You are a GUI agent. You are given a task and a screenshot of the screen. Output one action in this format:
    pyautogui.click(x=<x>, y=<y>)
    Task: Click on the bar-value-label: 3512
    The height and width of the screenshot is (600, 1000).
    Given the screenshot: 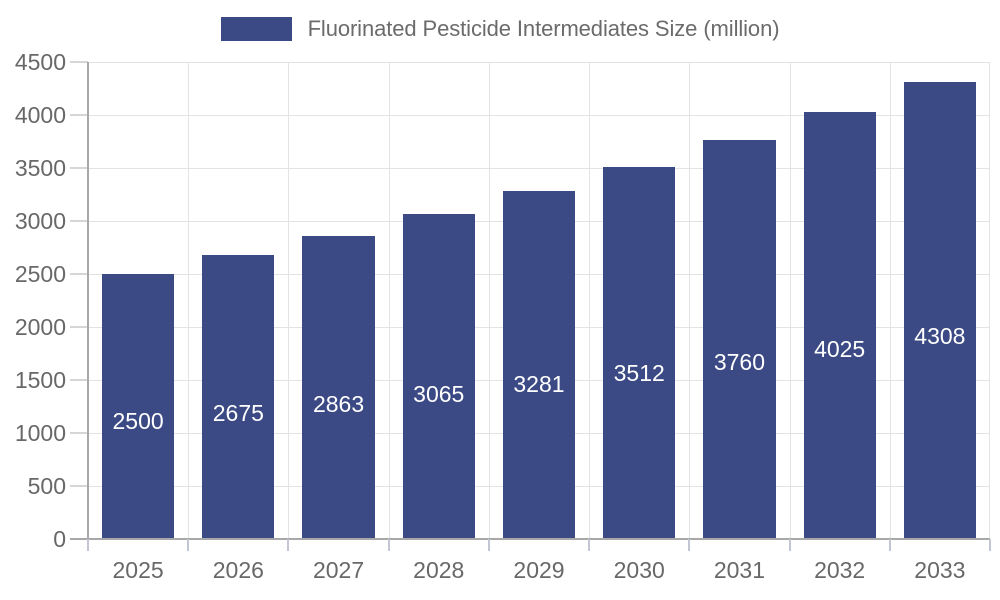 What is the action you would take?
    pyautogui.click(x=639, y=373)
    